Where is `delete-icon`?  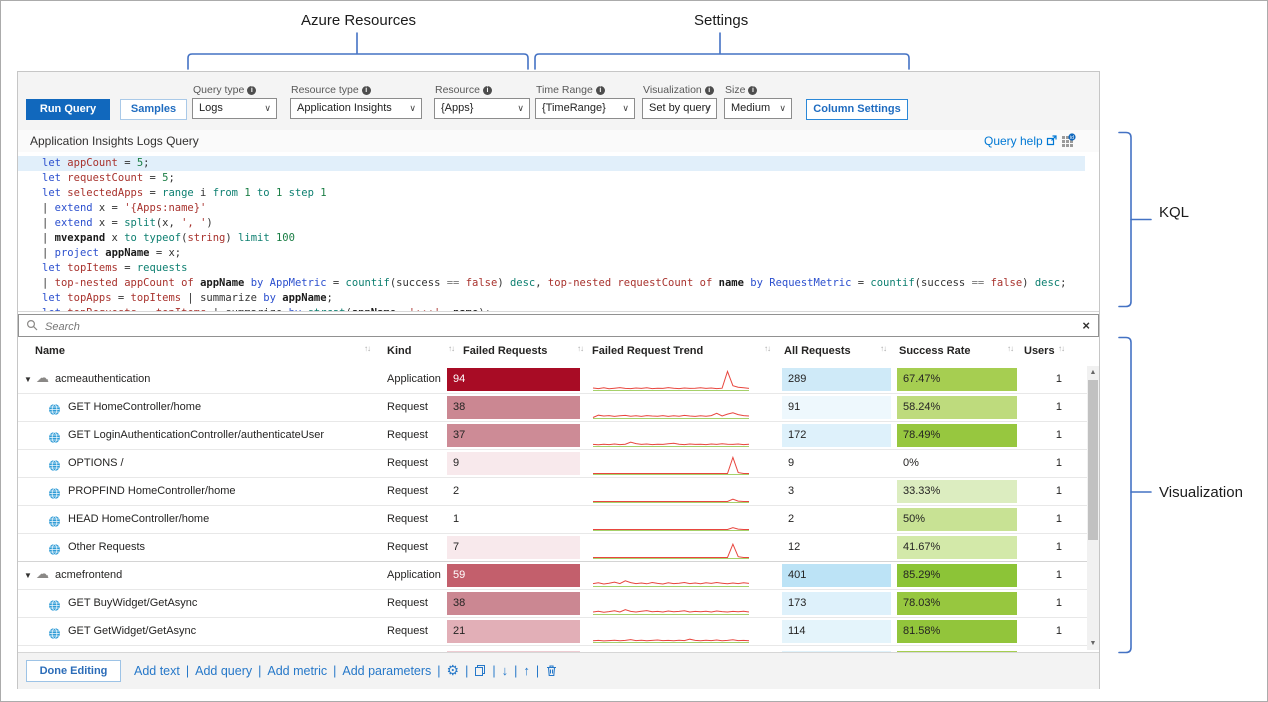
delete-icon is located at coordinates (551, 672).